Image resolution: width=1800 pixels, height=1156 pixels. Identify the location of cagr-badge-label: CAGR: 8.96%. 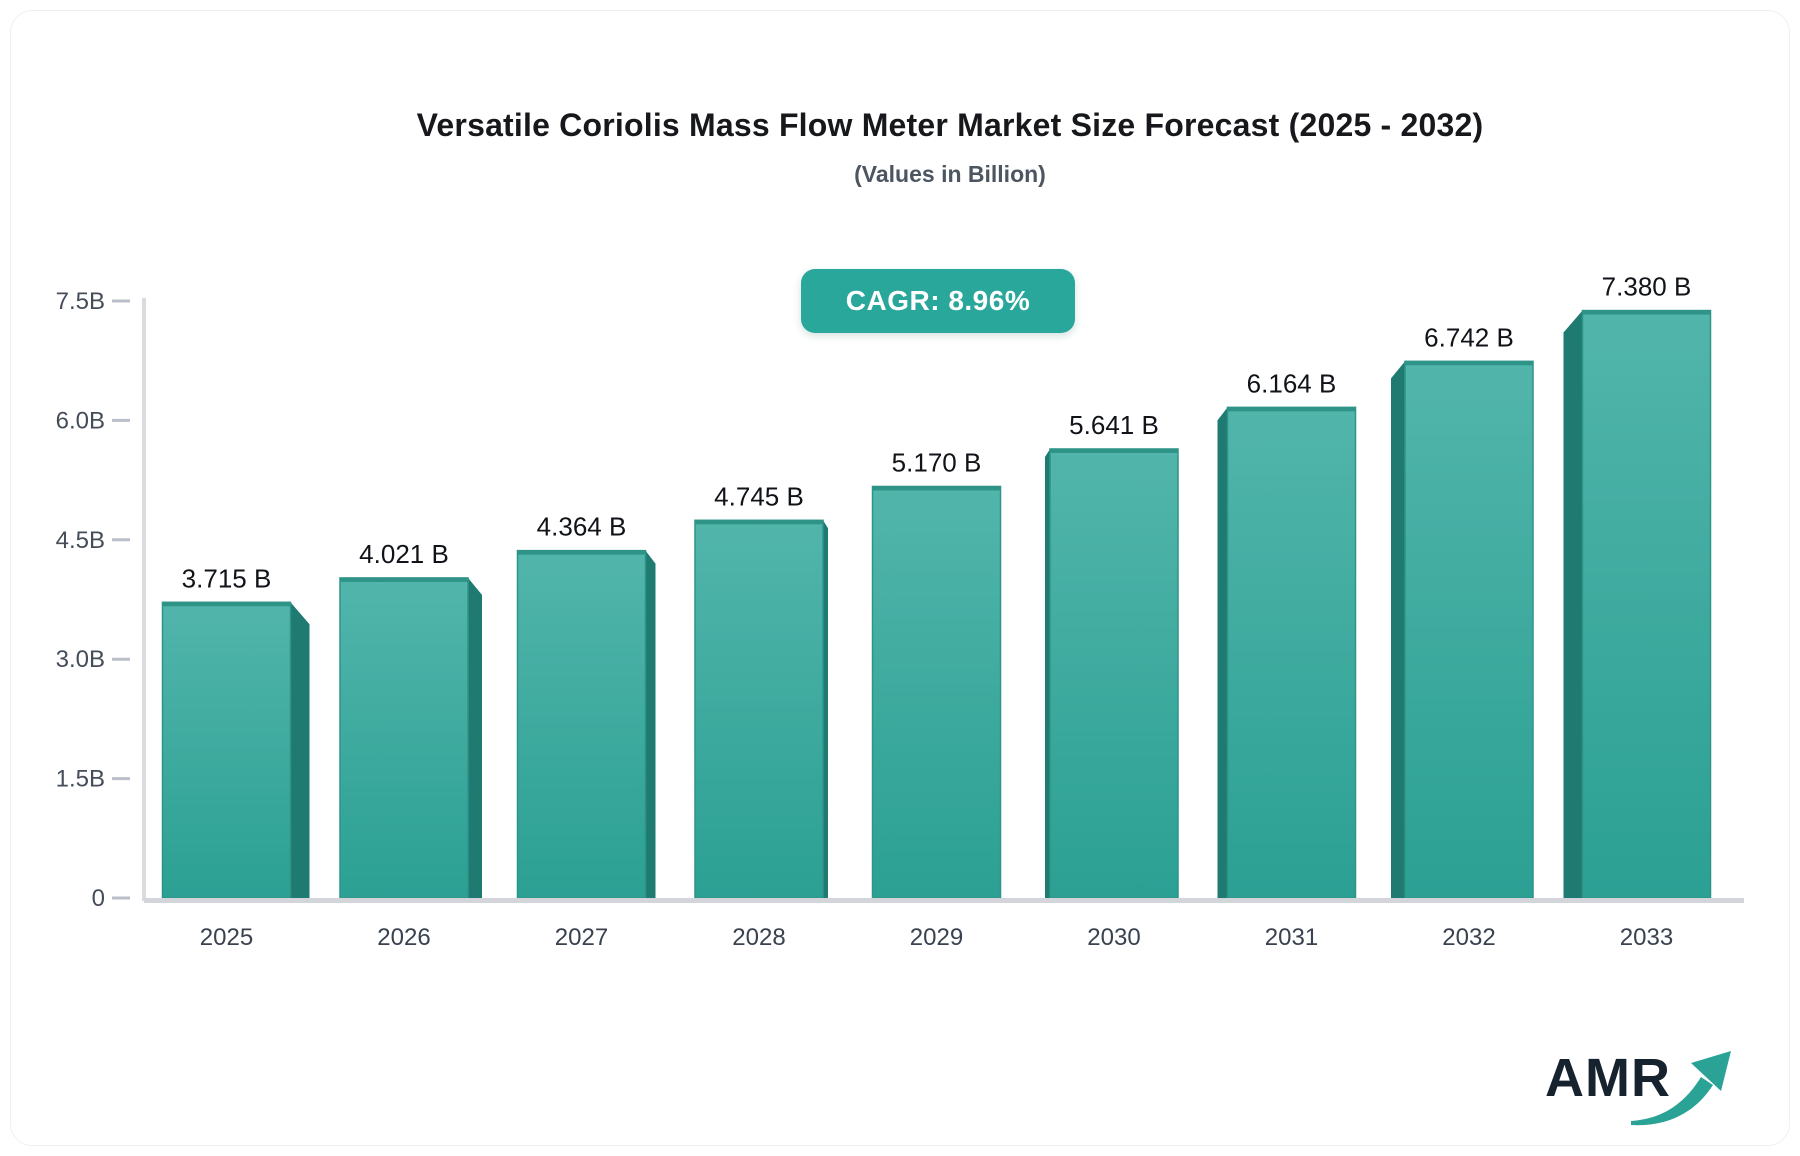
(938, 300).